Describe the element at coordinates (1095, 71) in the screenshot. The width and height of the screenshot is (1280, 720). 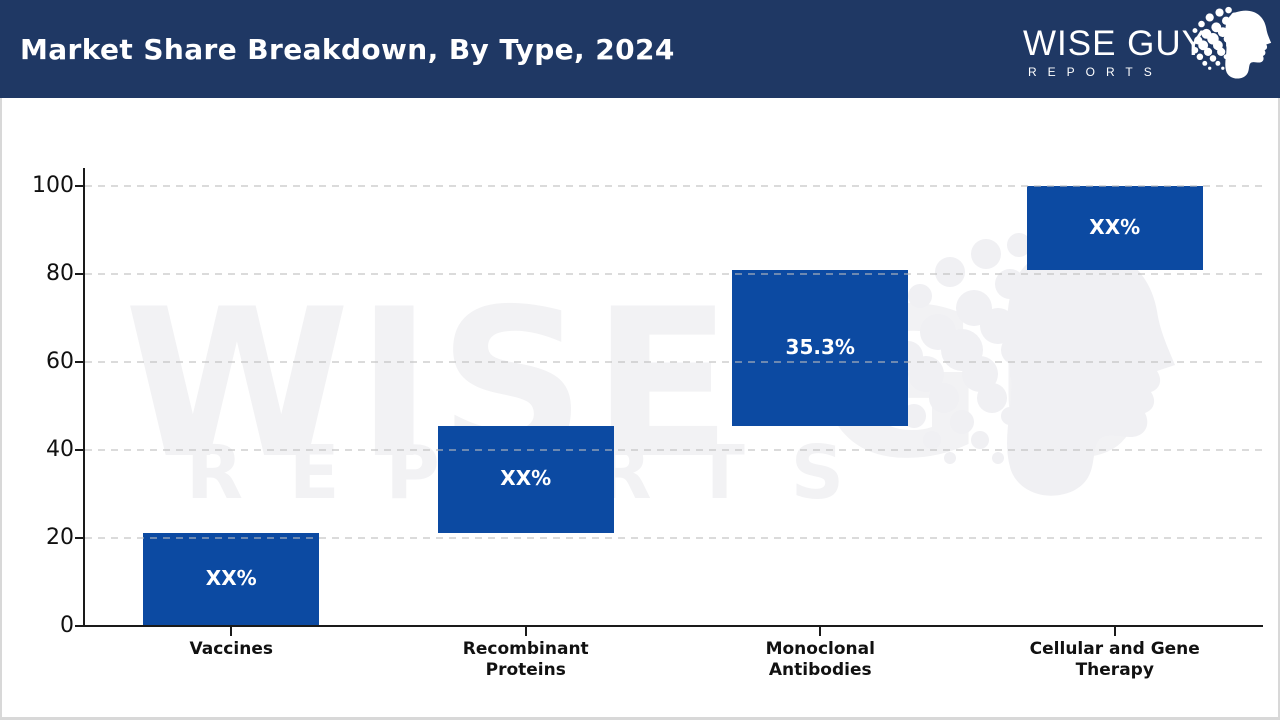
I see `logo-reports-text: REPORTS` at that location.